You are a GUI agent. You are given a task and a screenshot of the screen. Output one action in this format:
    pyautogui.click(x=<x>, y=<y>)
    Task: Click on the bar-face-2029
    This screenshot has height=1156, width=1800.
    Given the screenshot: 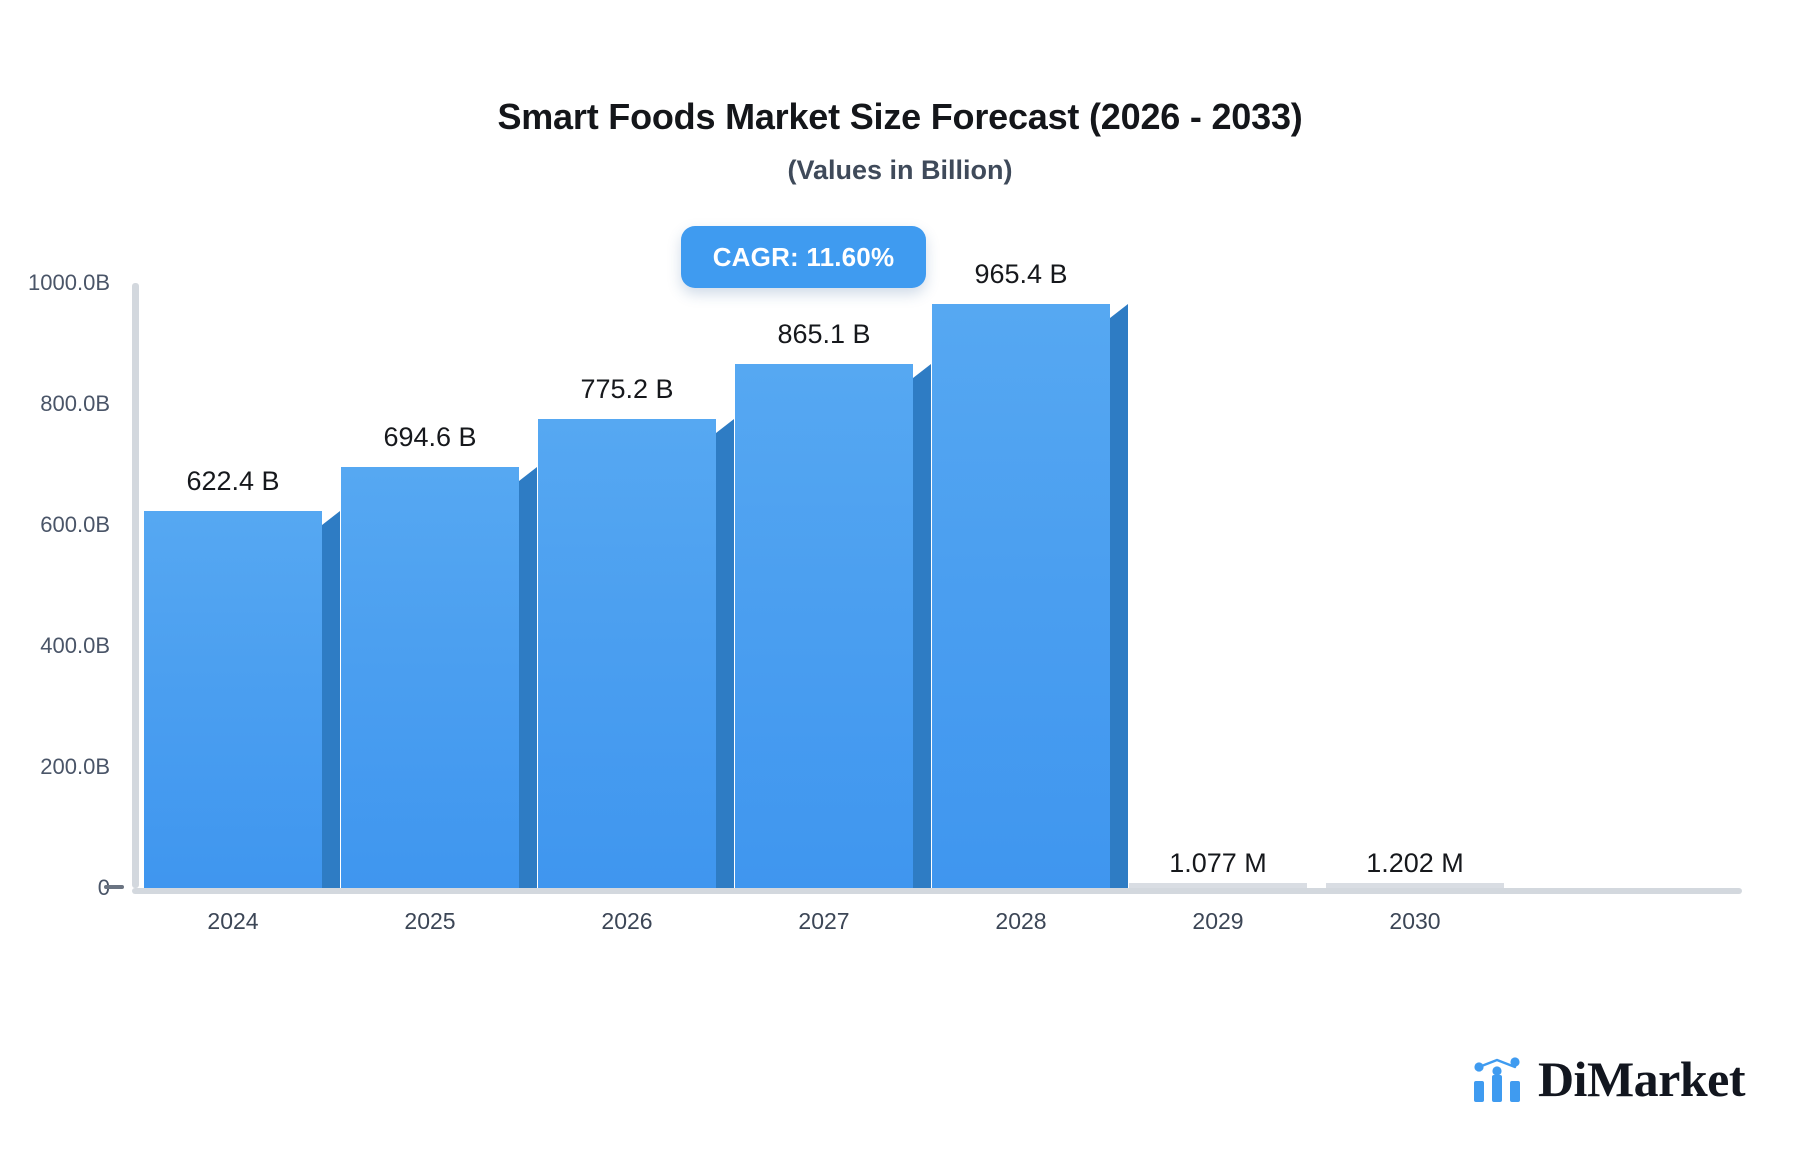 What is the action you would take?
    pyautogui.click(x=1218, y=885)
    